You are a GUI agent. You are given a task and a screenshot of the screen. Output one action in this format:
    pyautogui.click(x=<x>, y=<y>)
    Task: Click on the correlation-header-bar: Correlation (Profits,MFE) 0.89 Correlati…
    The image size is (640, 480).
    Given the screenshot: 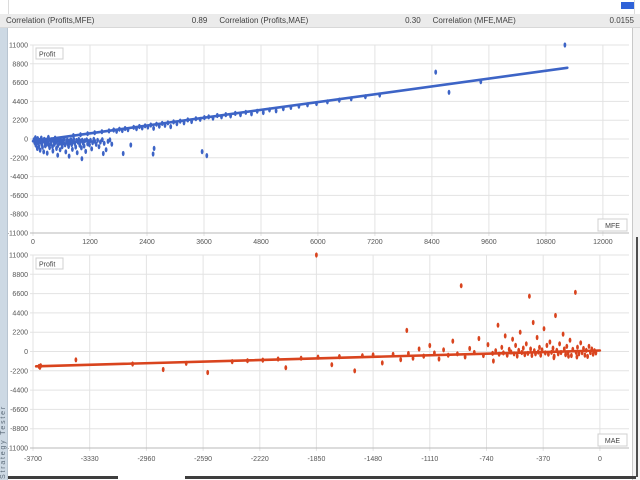 What is the action you would take?
    pyautogui.click(x=320, y=21)
    